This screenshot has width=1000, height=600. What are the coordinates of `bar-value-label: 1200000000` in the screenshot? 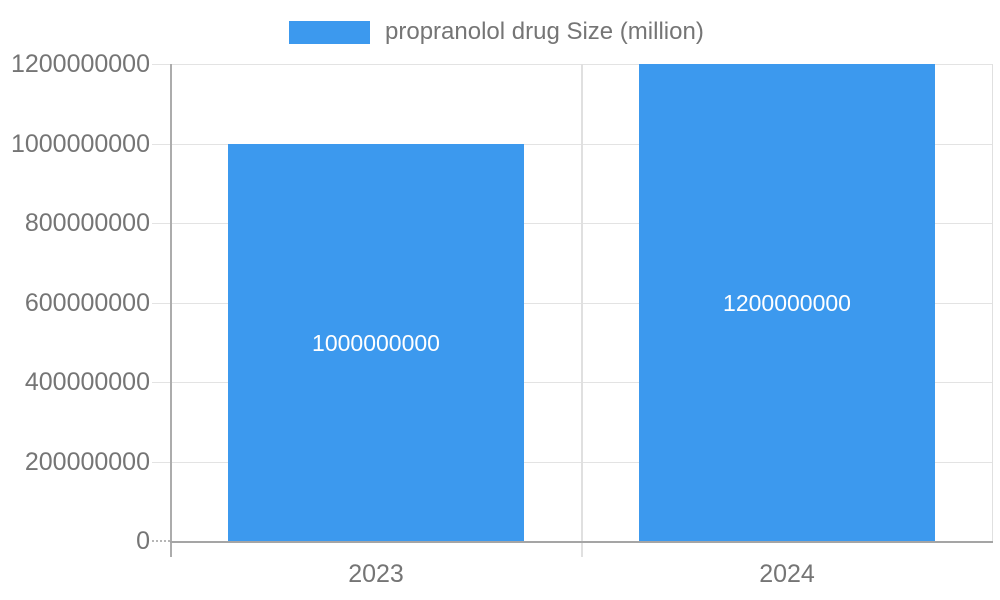 It's located at (787, 303).